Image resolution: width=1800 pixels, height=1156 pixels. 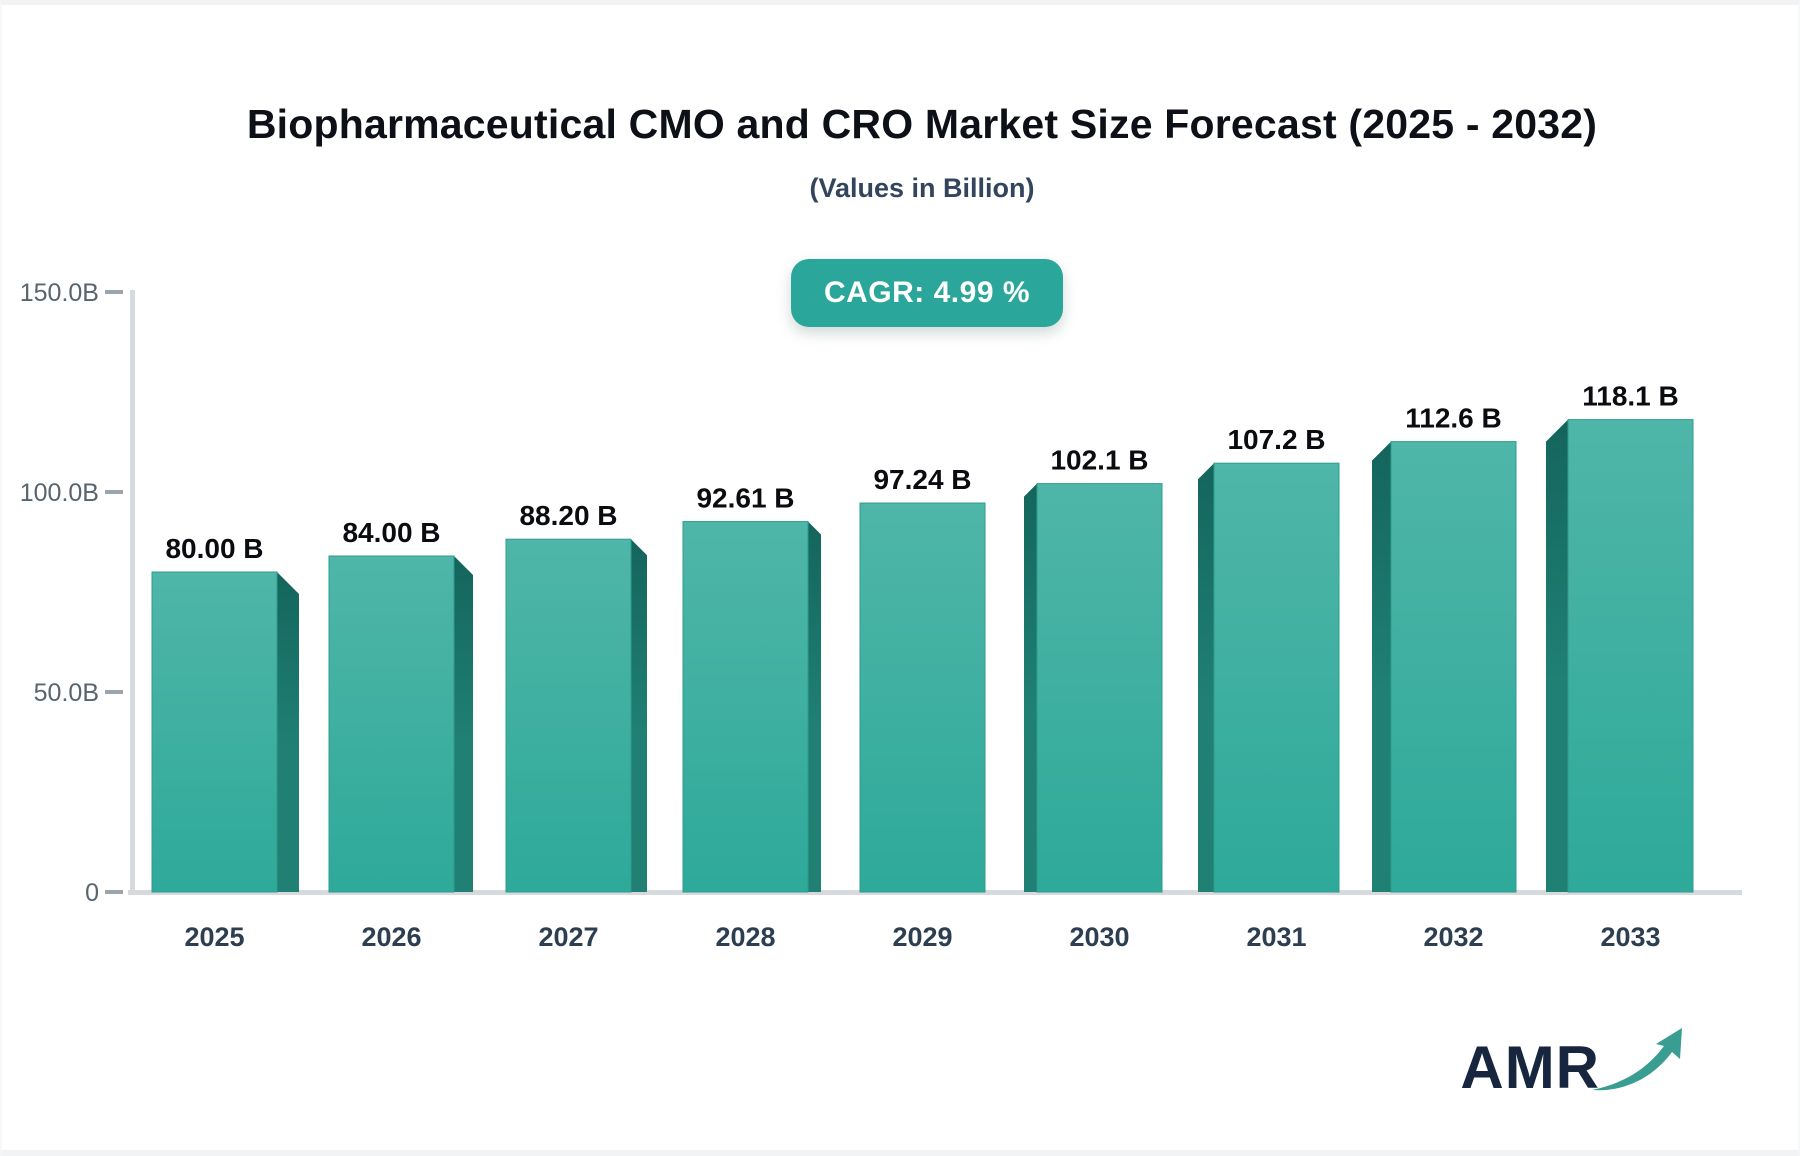 What do you see at coordinates (568, 937) in the screenshot?
I see `x-tick-label-2027: 2027` at bounding box center [568, 937].